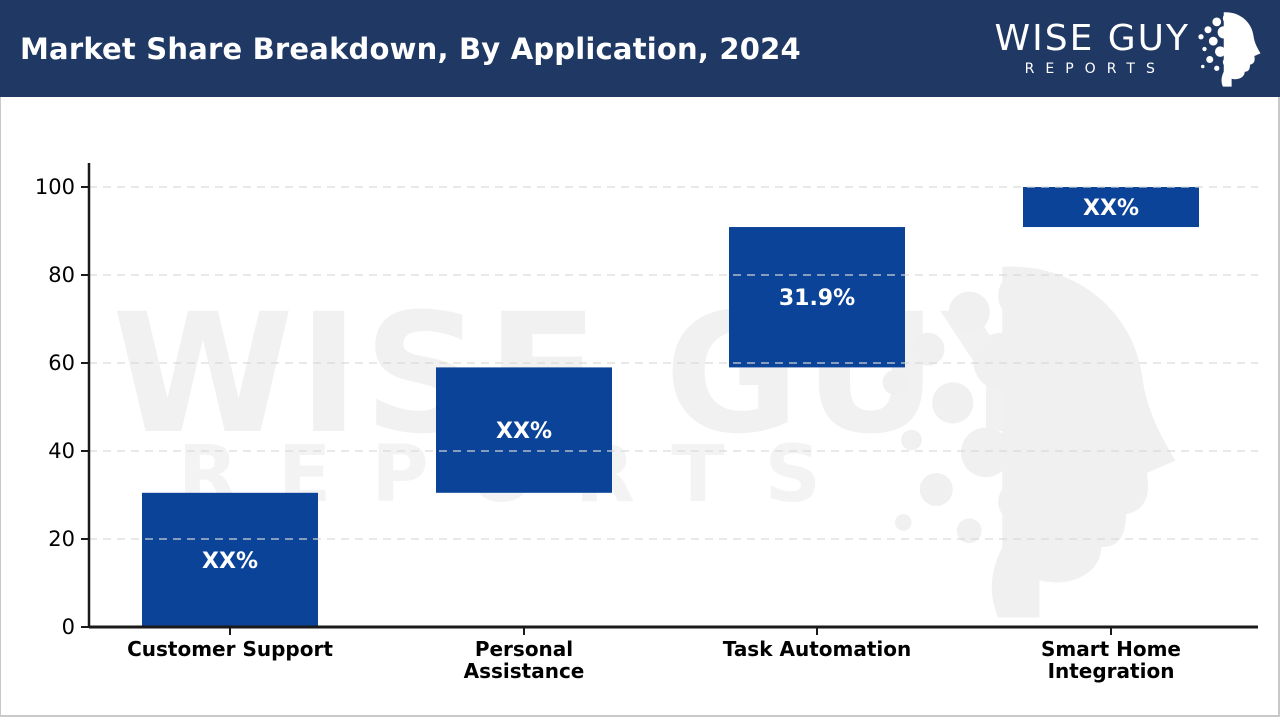 Image resolution: width=1280 pixels, height=720 pixels. What do you see at coordinates (640, 716) in the screenshot?
I see `bottom-border-line` at bounding box center [640, 716].